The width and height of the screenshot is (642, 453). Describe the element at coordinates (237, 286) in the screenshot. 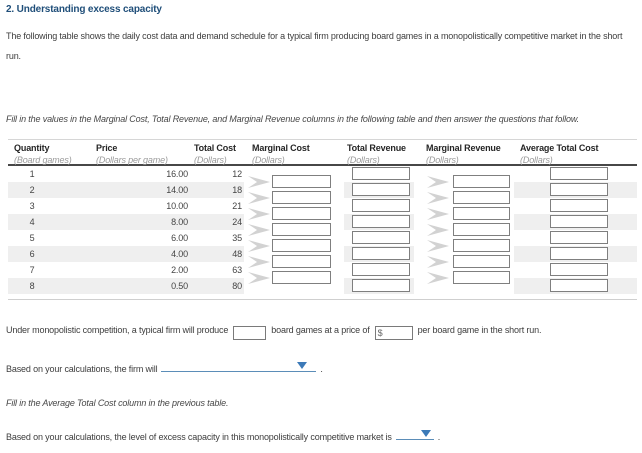

I see `total-cost-cell: 80` at that location.